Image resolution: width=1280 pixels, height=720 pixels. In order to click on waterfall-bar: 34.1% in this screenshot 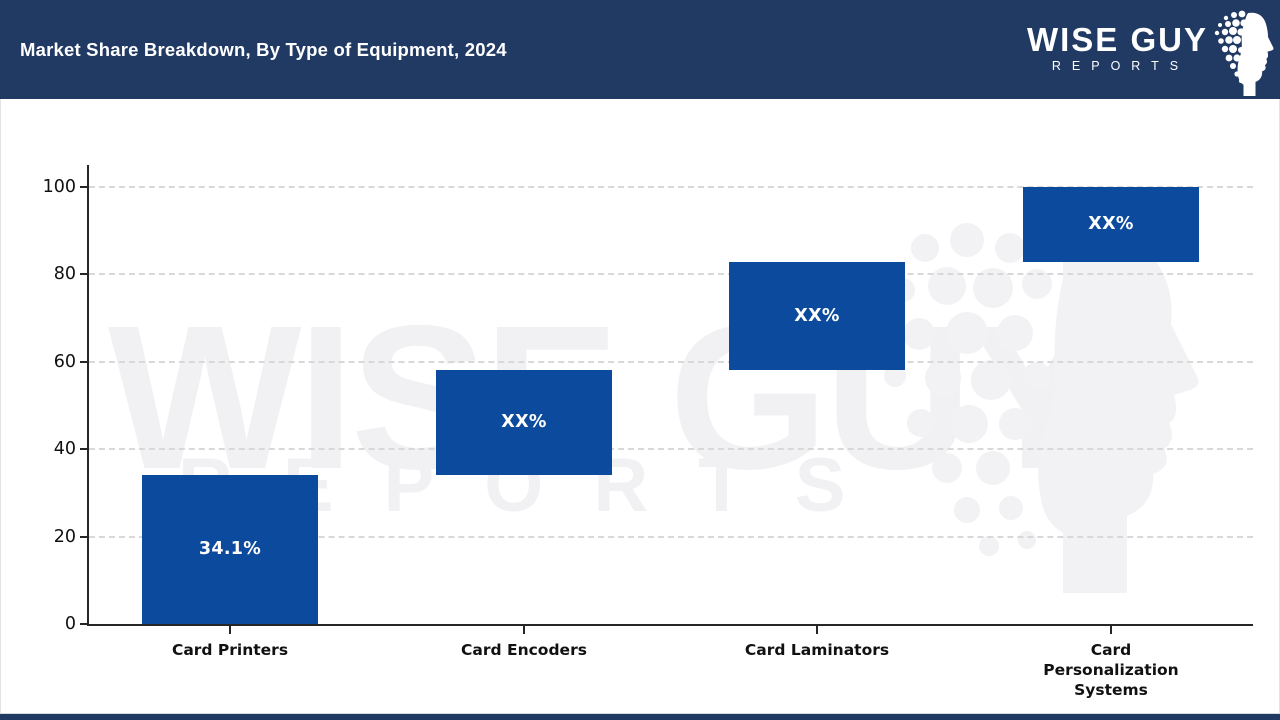, I will do `click(230, 549)`.